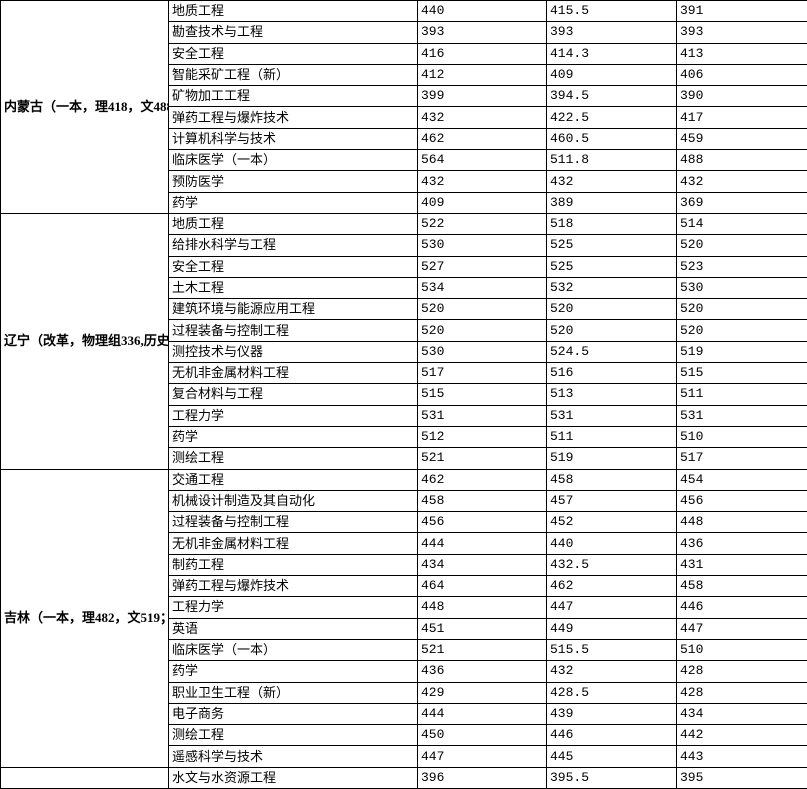 Image resolution: width=807 pixels, height=789 pixels. Describe the element at coordinates (612, 11) in the screenshot. I see `avg-score-cell: 415.5` at that location.